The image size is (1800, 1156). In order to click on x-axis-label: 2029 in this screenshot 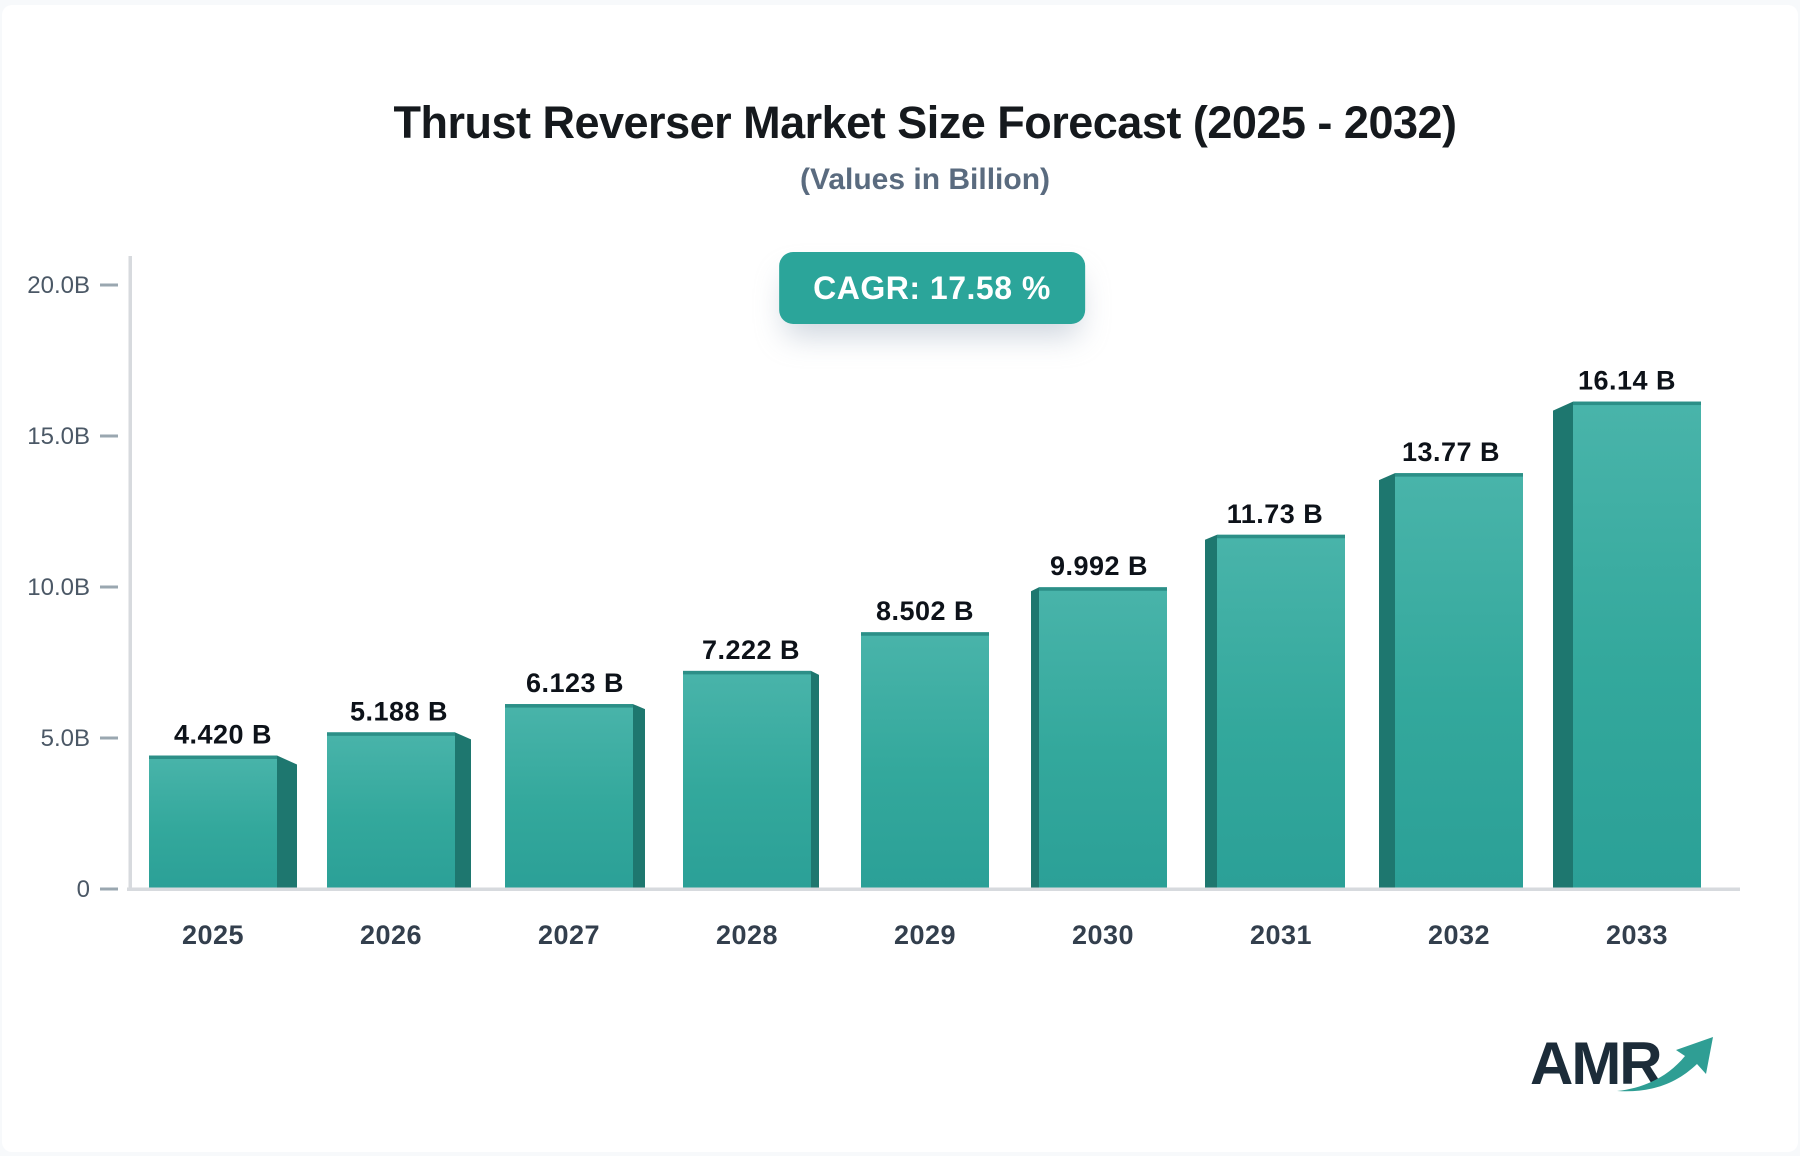, I will do `click(925, 935)`.